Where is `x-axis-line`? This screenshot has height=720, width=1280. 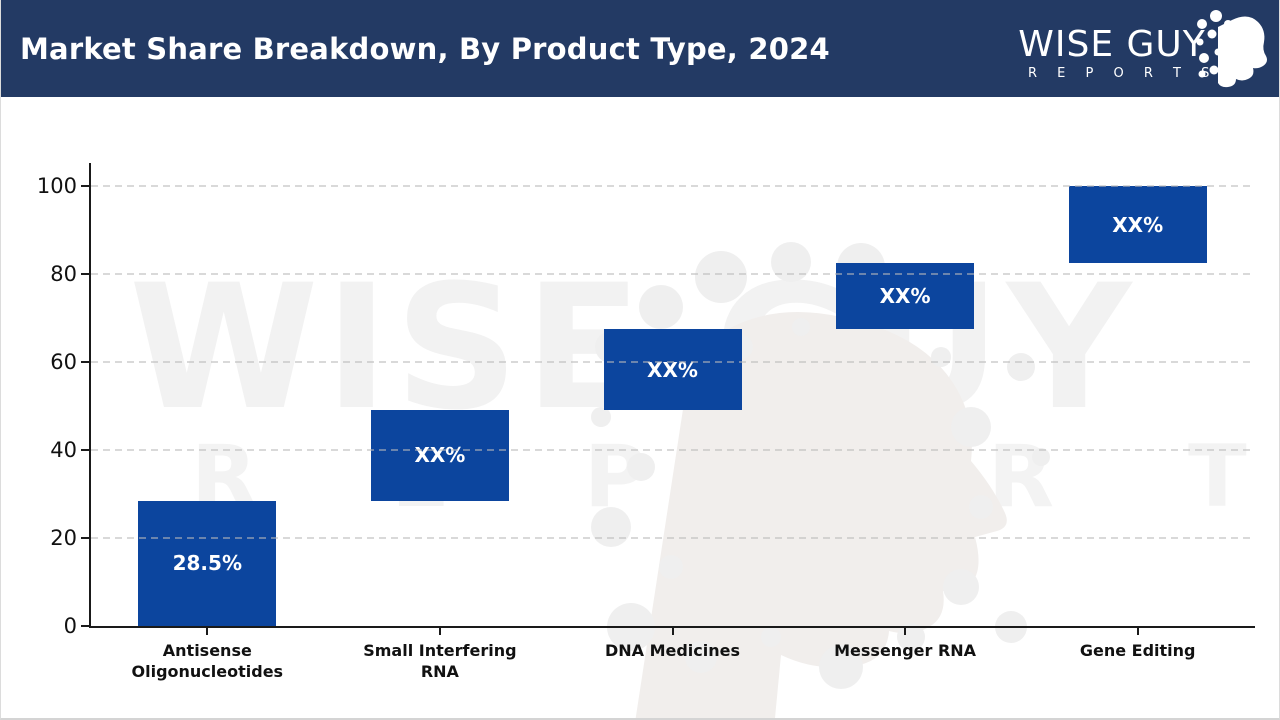
x-axis-line is located at coordinates (672, 627).